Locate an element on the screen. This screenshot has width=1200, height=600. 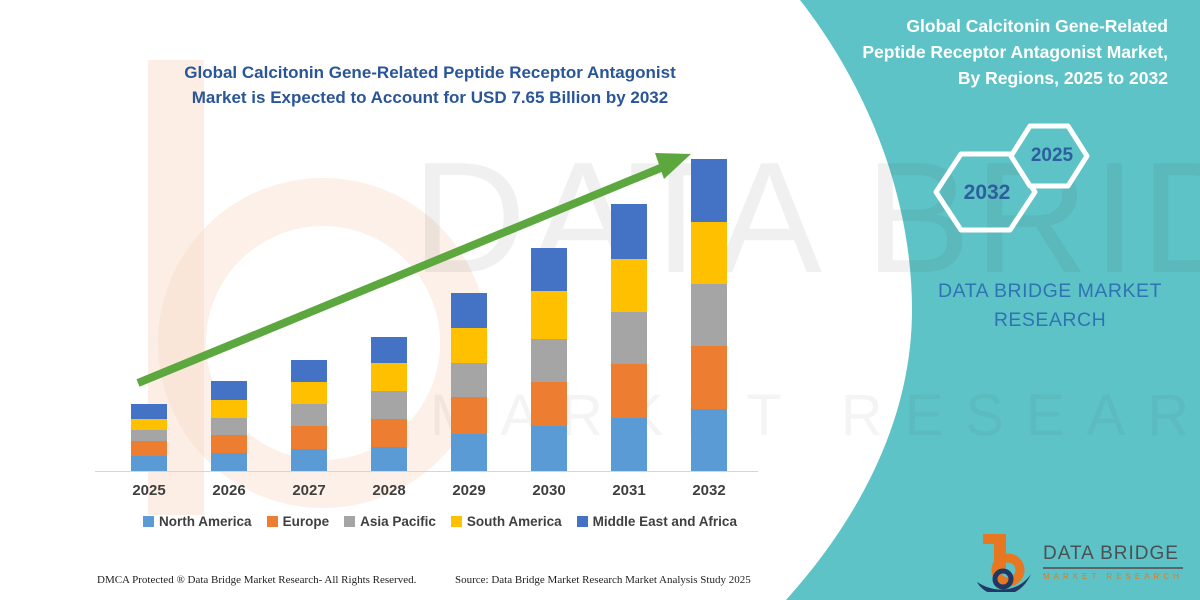
x-axis-label: 2030 is located at coordinates (549, 490).